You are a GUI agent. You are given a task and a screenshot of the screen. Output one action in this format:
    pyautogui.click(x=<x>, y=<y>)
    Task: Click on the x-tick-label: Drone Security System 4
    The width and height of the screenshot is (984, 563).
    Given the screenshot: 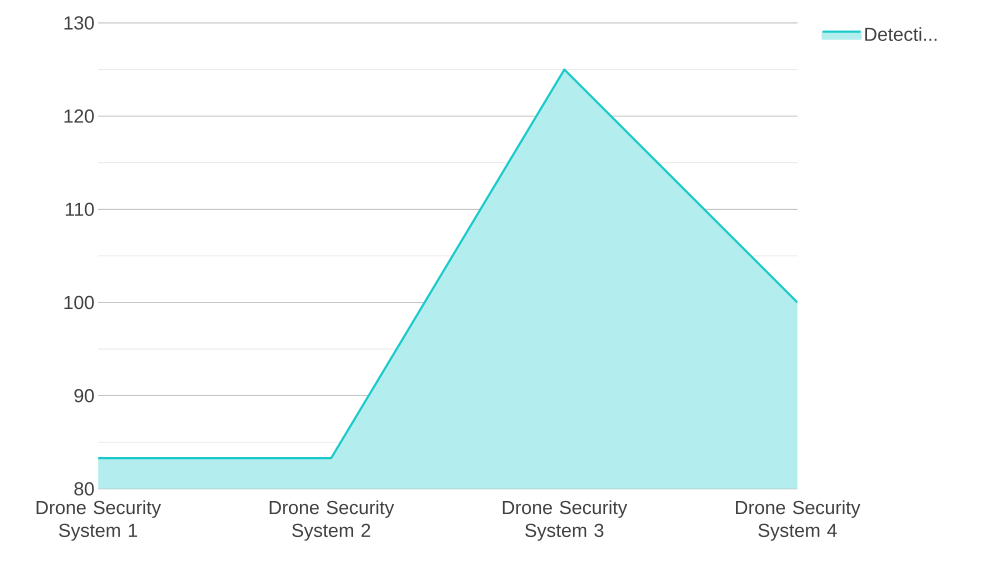 What is the action you would take?
    pyautogui.click(x=798, y=520)
    